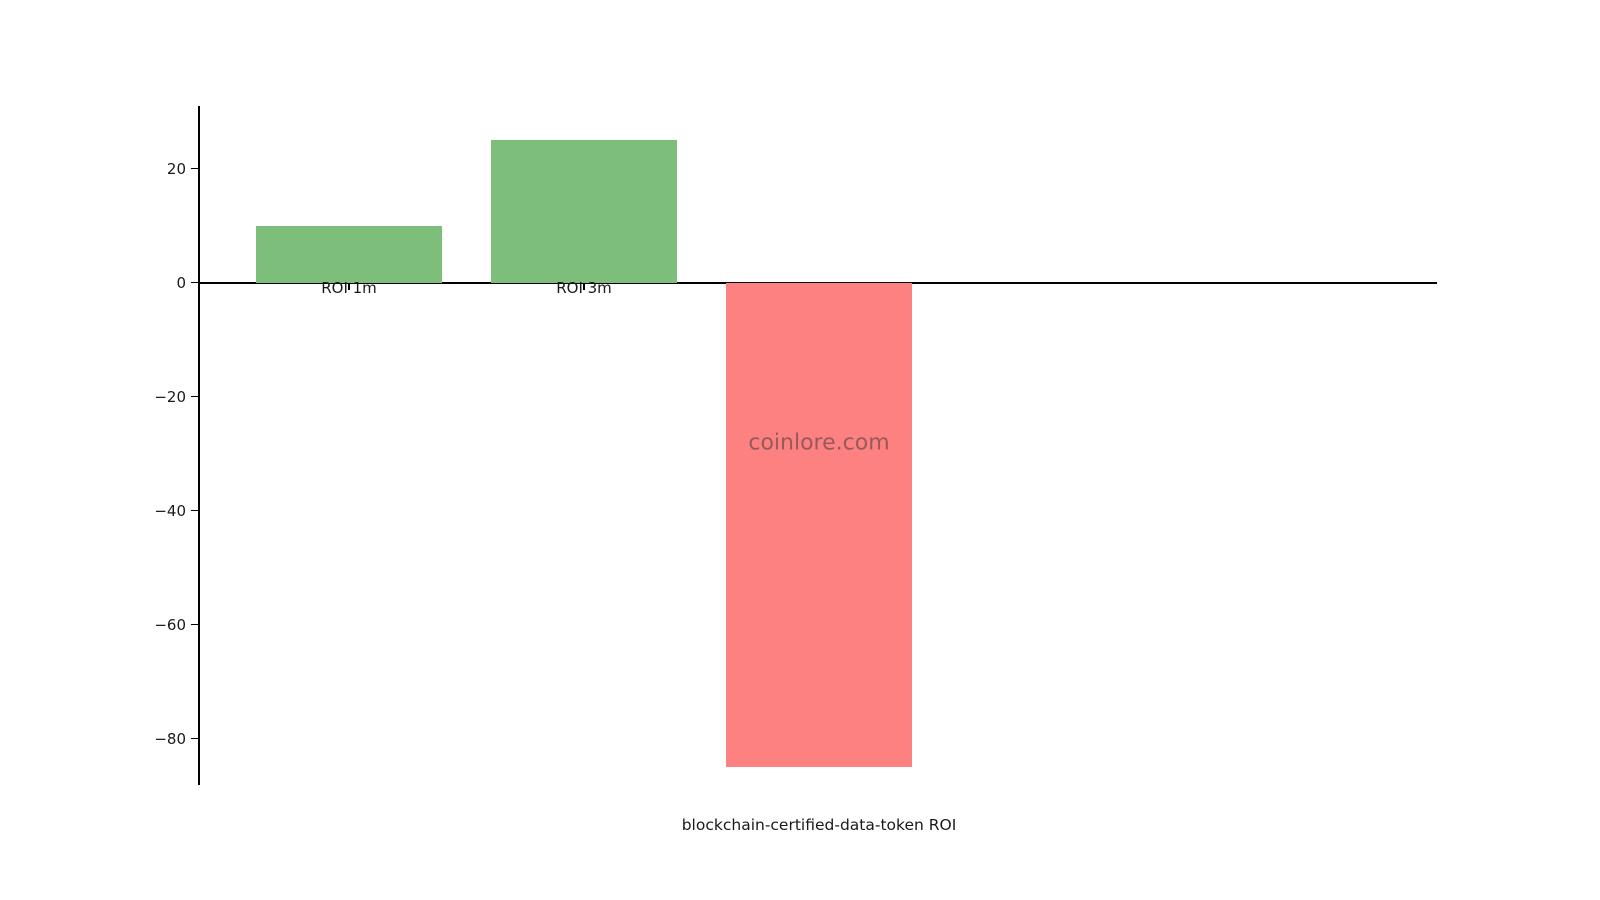  Describe the element at coordinates (170, 624) in the screenshot. I see `y-tick-label: −60` at that location.